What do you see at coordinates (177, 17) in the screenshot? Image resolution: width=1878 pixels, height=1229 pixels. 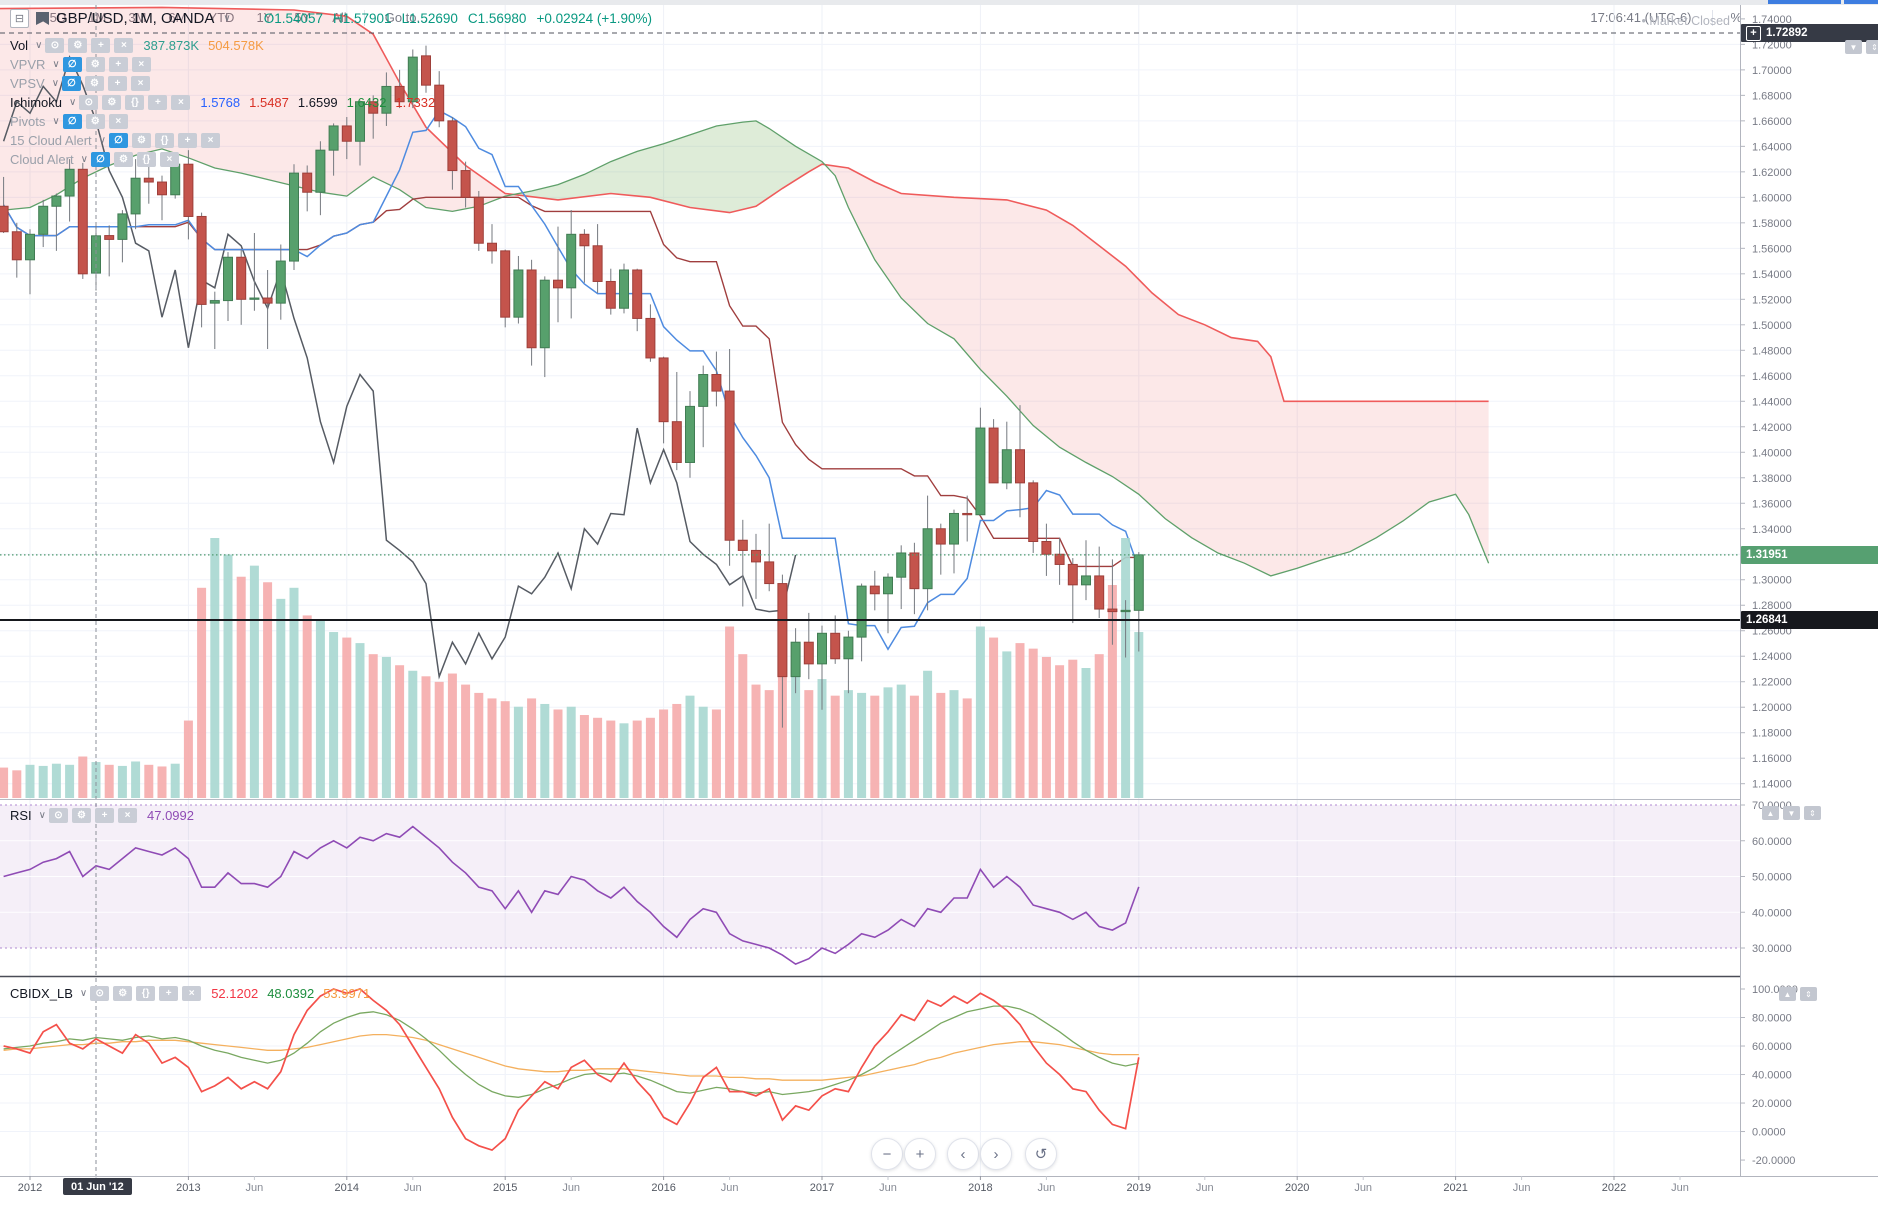 I see `range-6m: 6M` at bounding box center [177, 17].